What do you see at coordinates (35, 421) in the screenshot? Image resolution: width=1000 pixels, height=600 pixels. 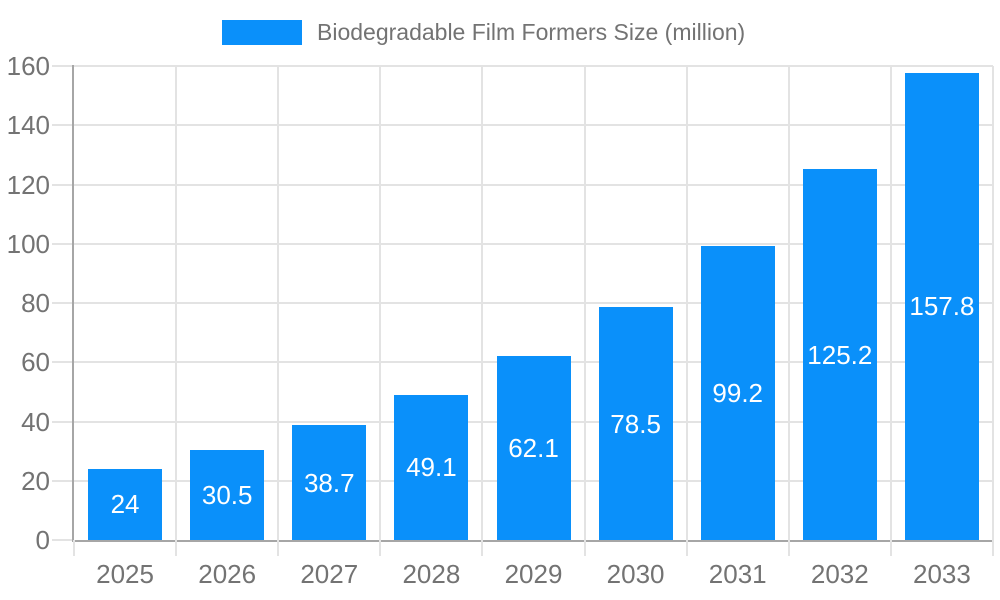 I see `y-axis-tick-label: 40` at bounding box center [35, 421].